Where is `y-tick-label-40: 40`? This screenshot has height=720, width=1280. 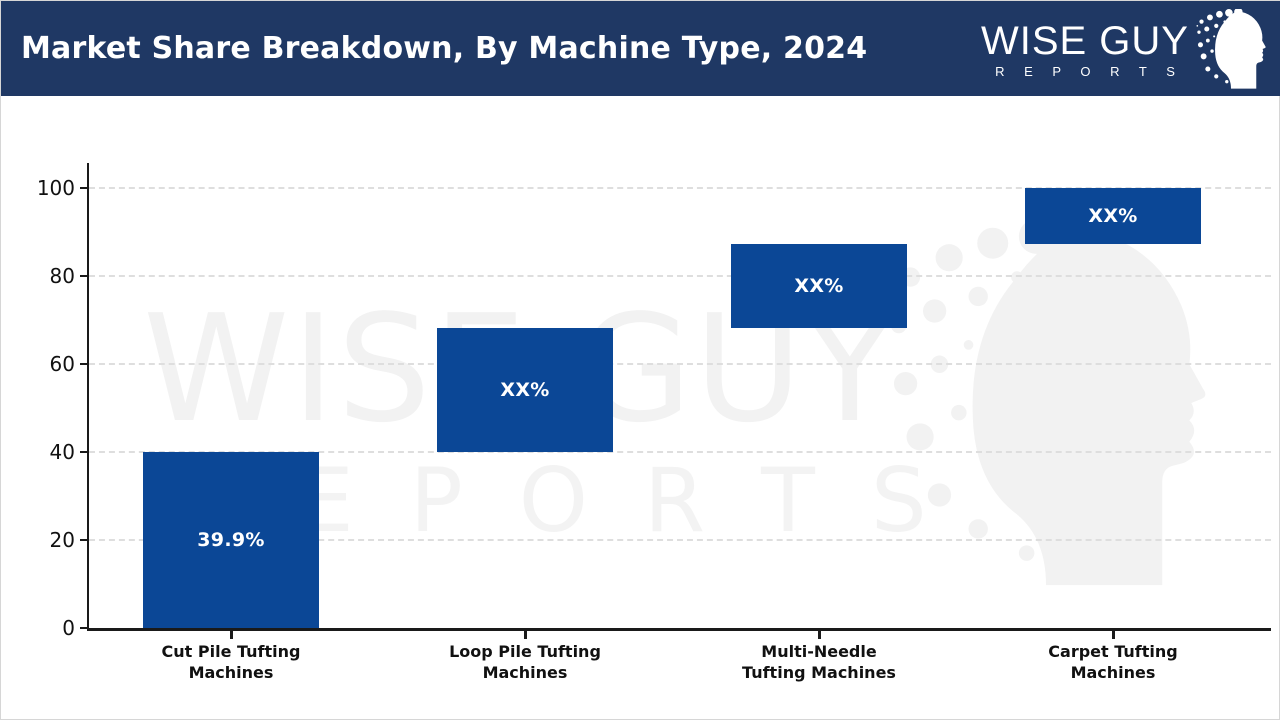 y-tick-label-40: 40 is located at coordinates (62, 452).